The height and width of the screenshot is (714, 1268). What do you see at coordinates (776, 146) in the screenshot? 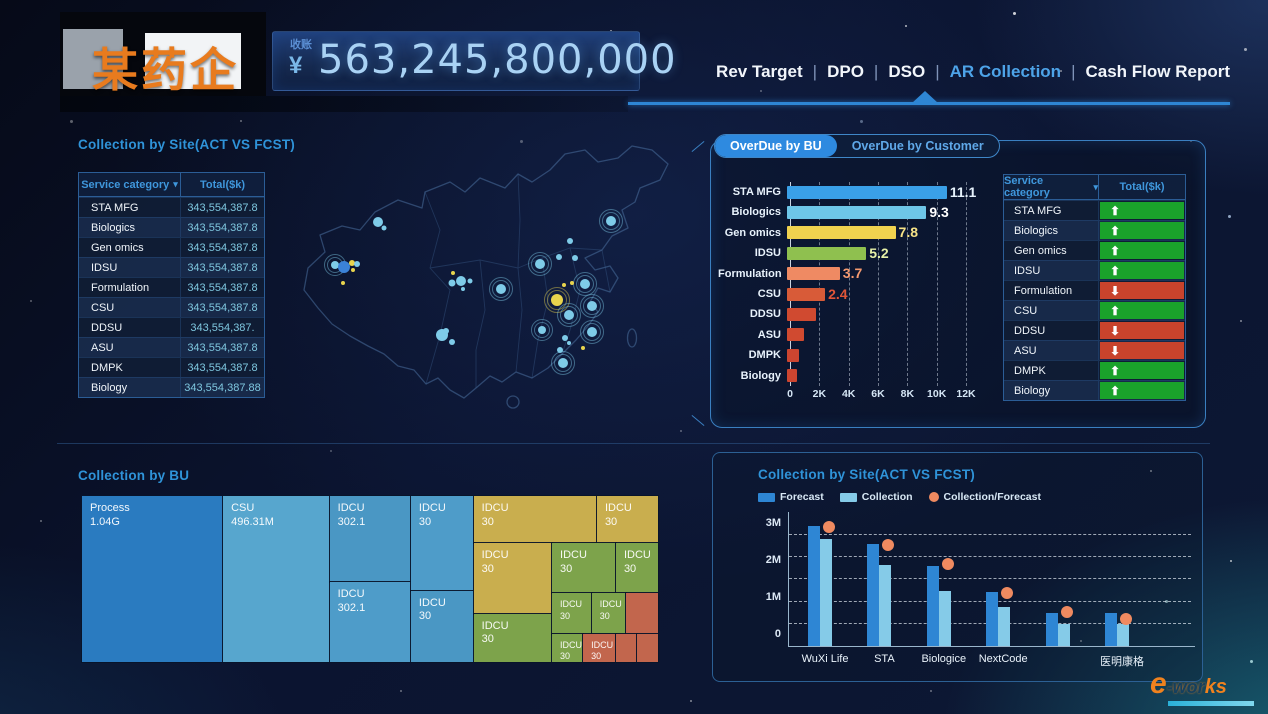
I see `tab-overdue-by-bu: OverDue by BU` at bounding box center [776, 146].